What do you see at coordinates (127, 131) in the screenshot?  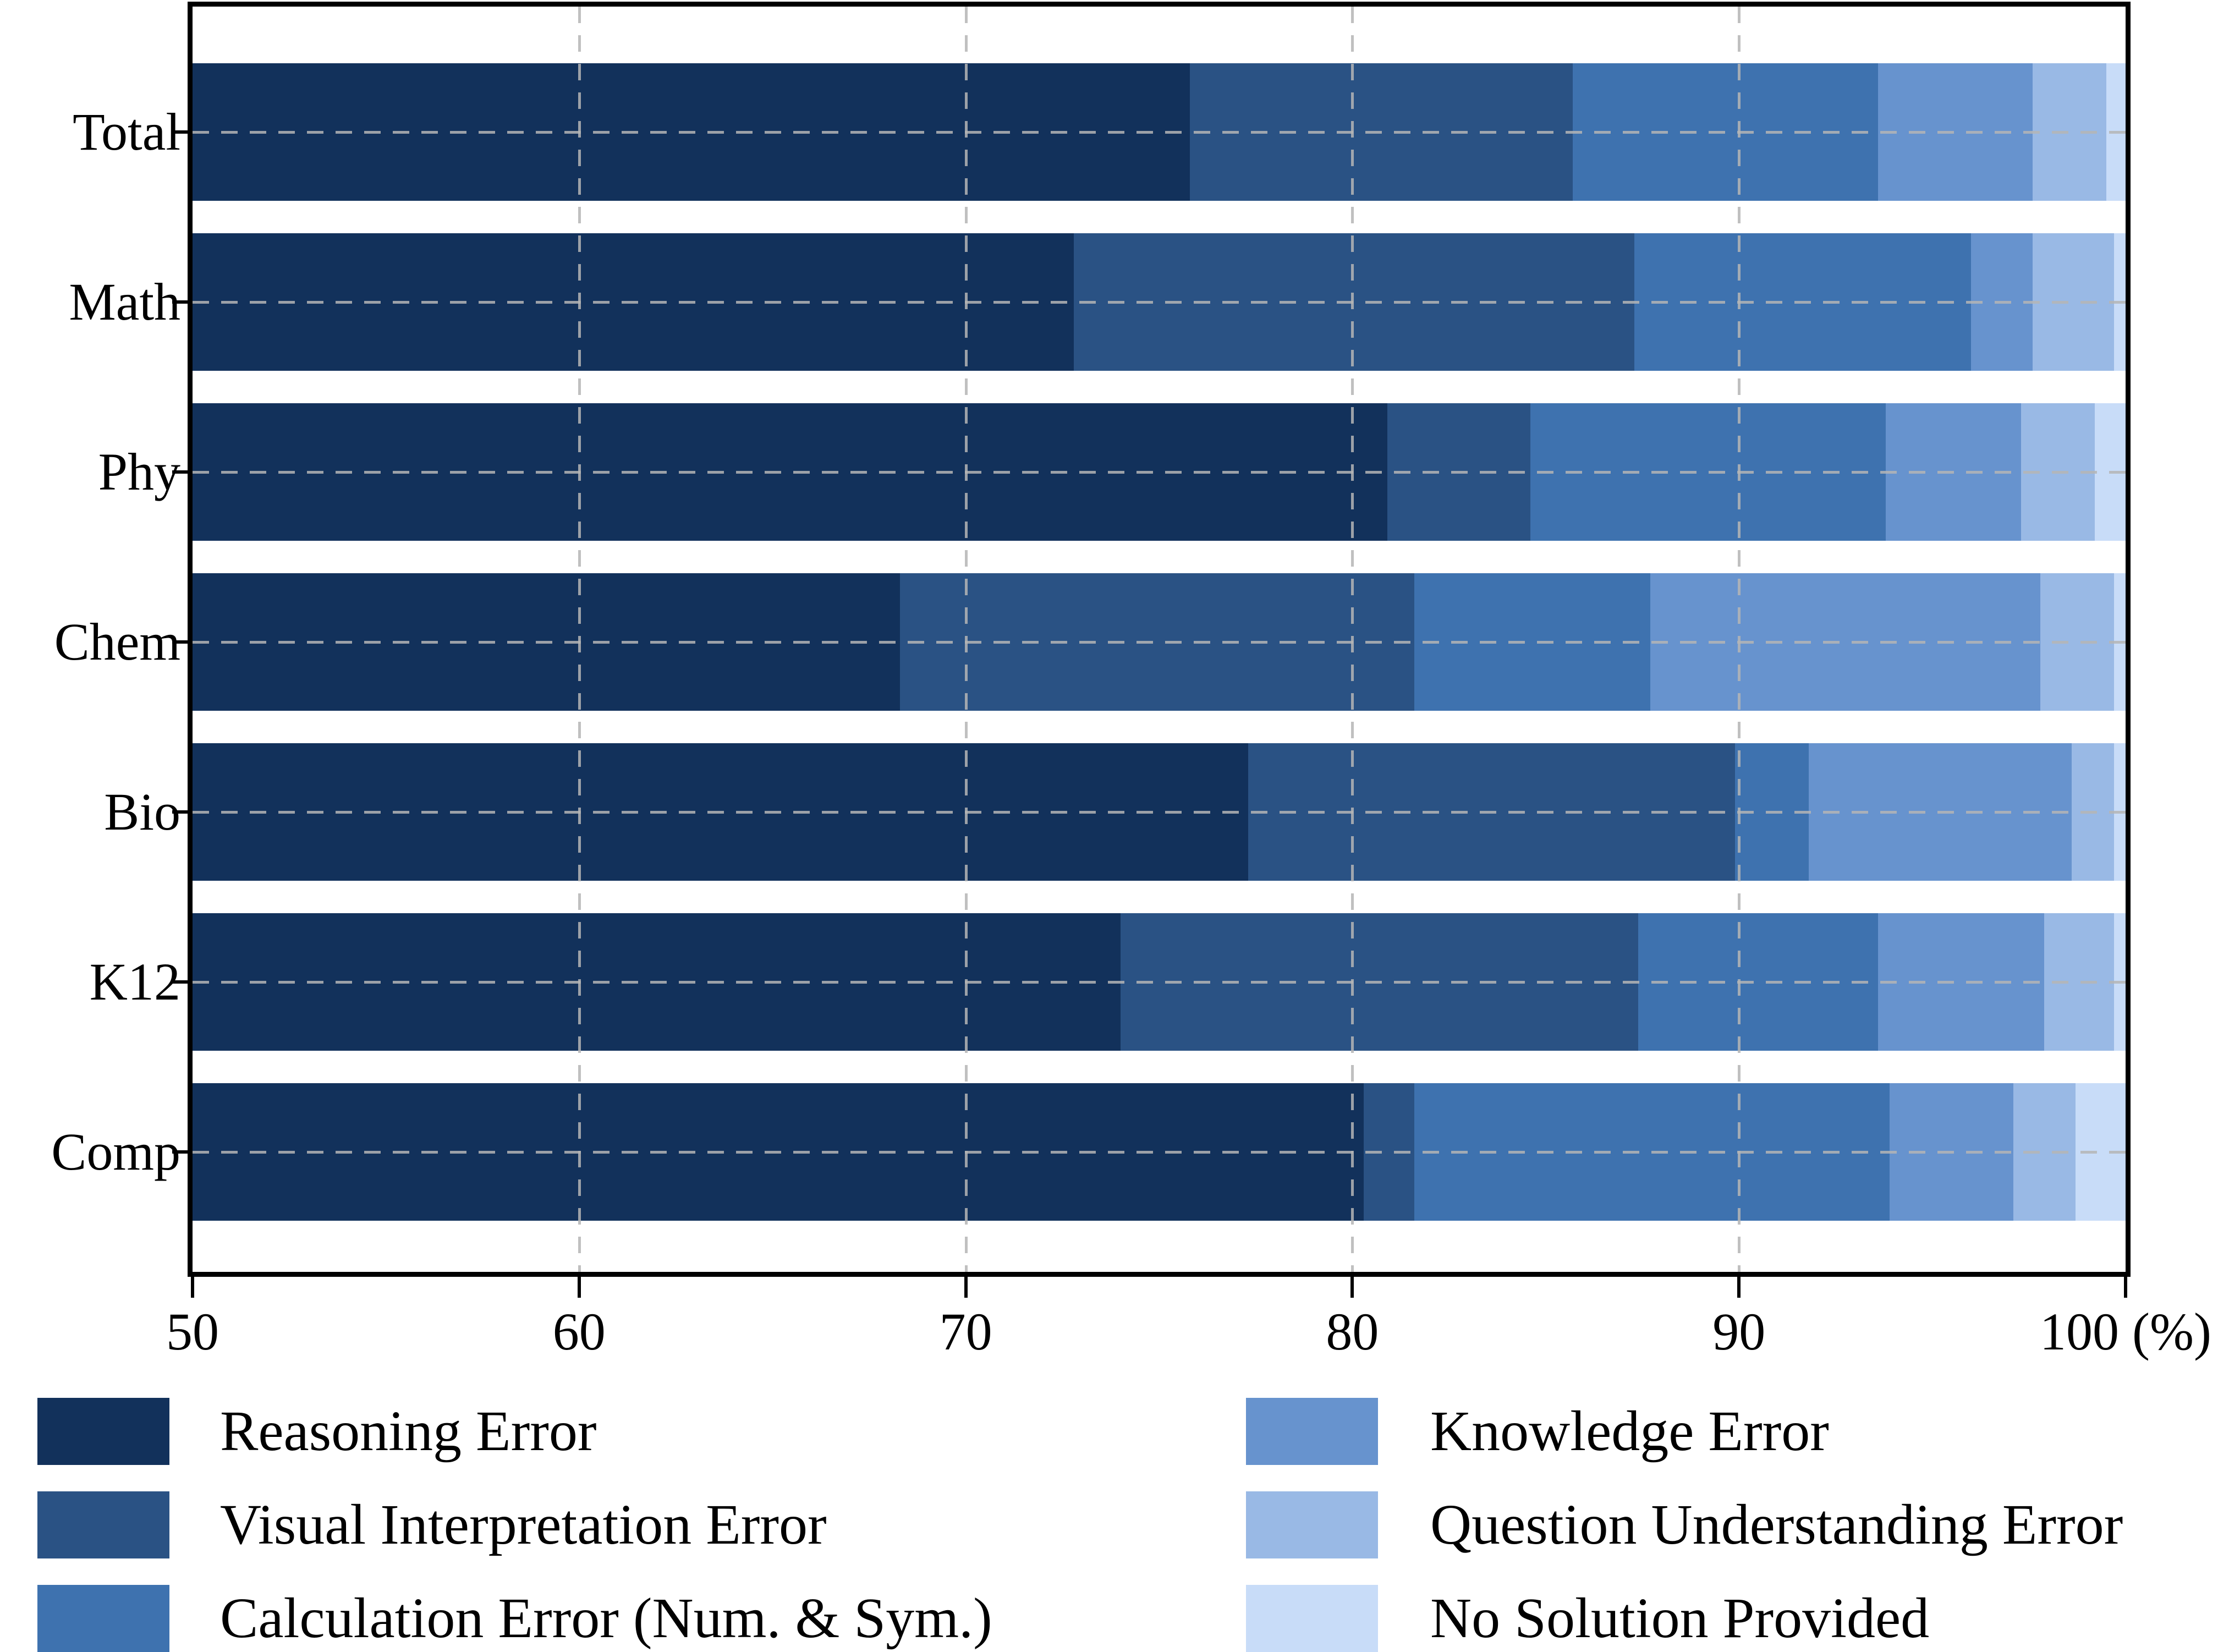 I see `y-label-total: Total` at bounding box center [127, 131].